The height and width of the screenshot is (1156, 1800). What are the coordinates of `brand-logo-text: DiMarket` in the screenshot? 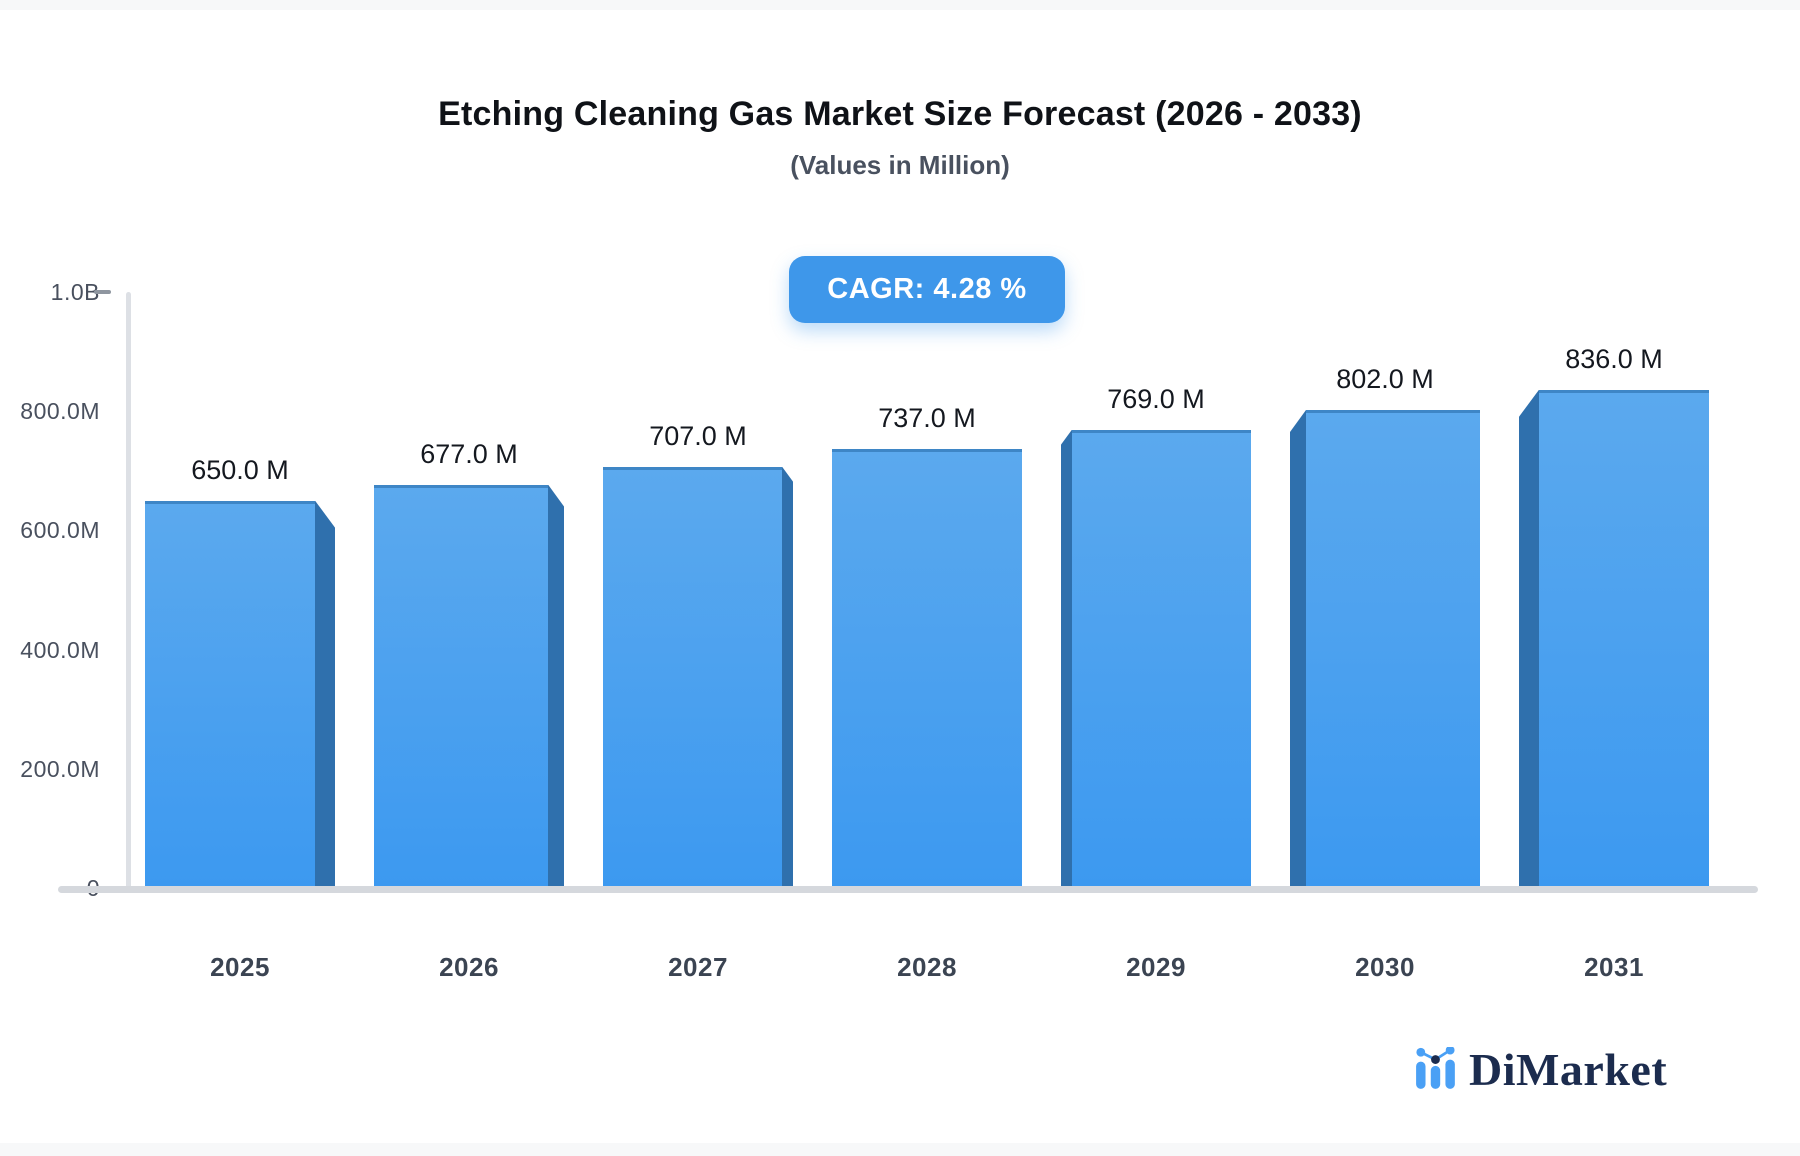 It's located at (1568, 1069).